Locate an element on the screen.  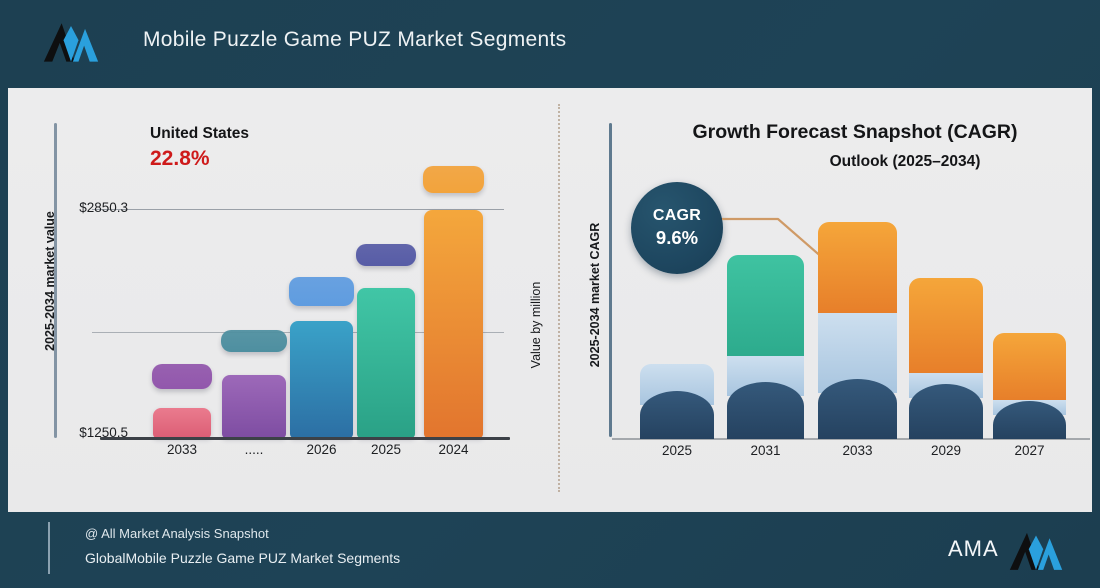
section-divider-dotted is located at coordinates (559, 298).